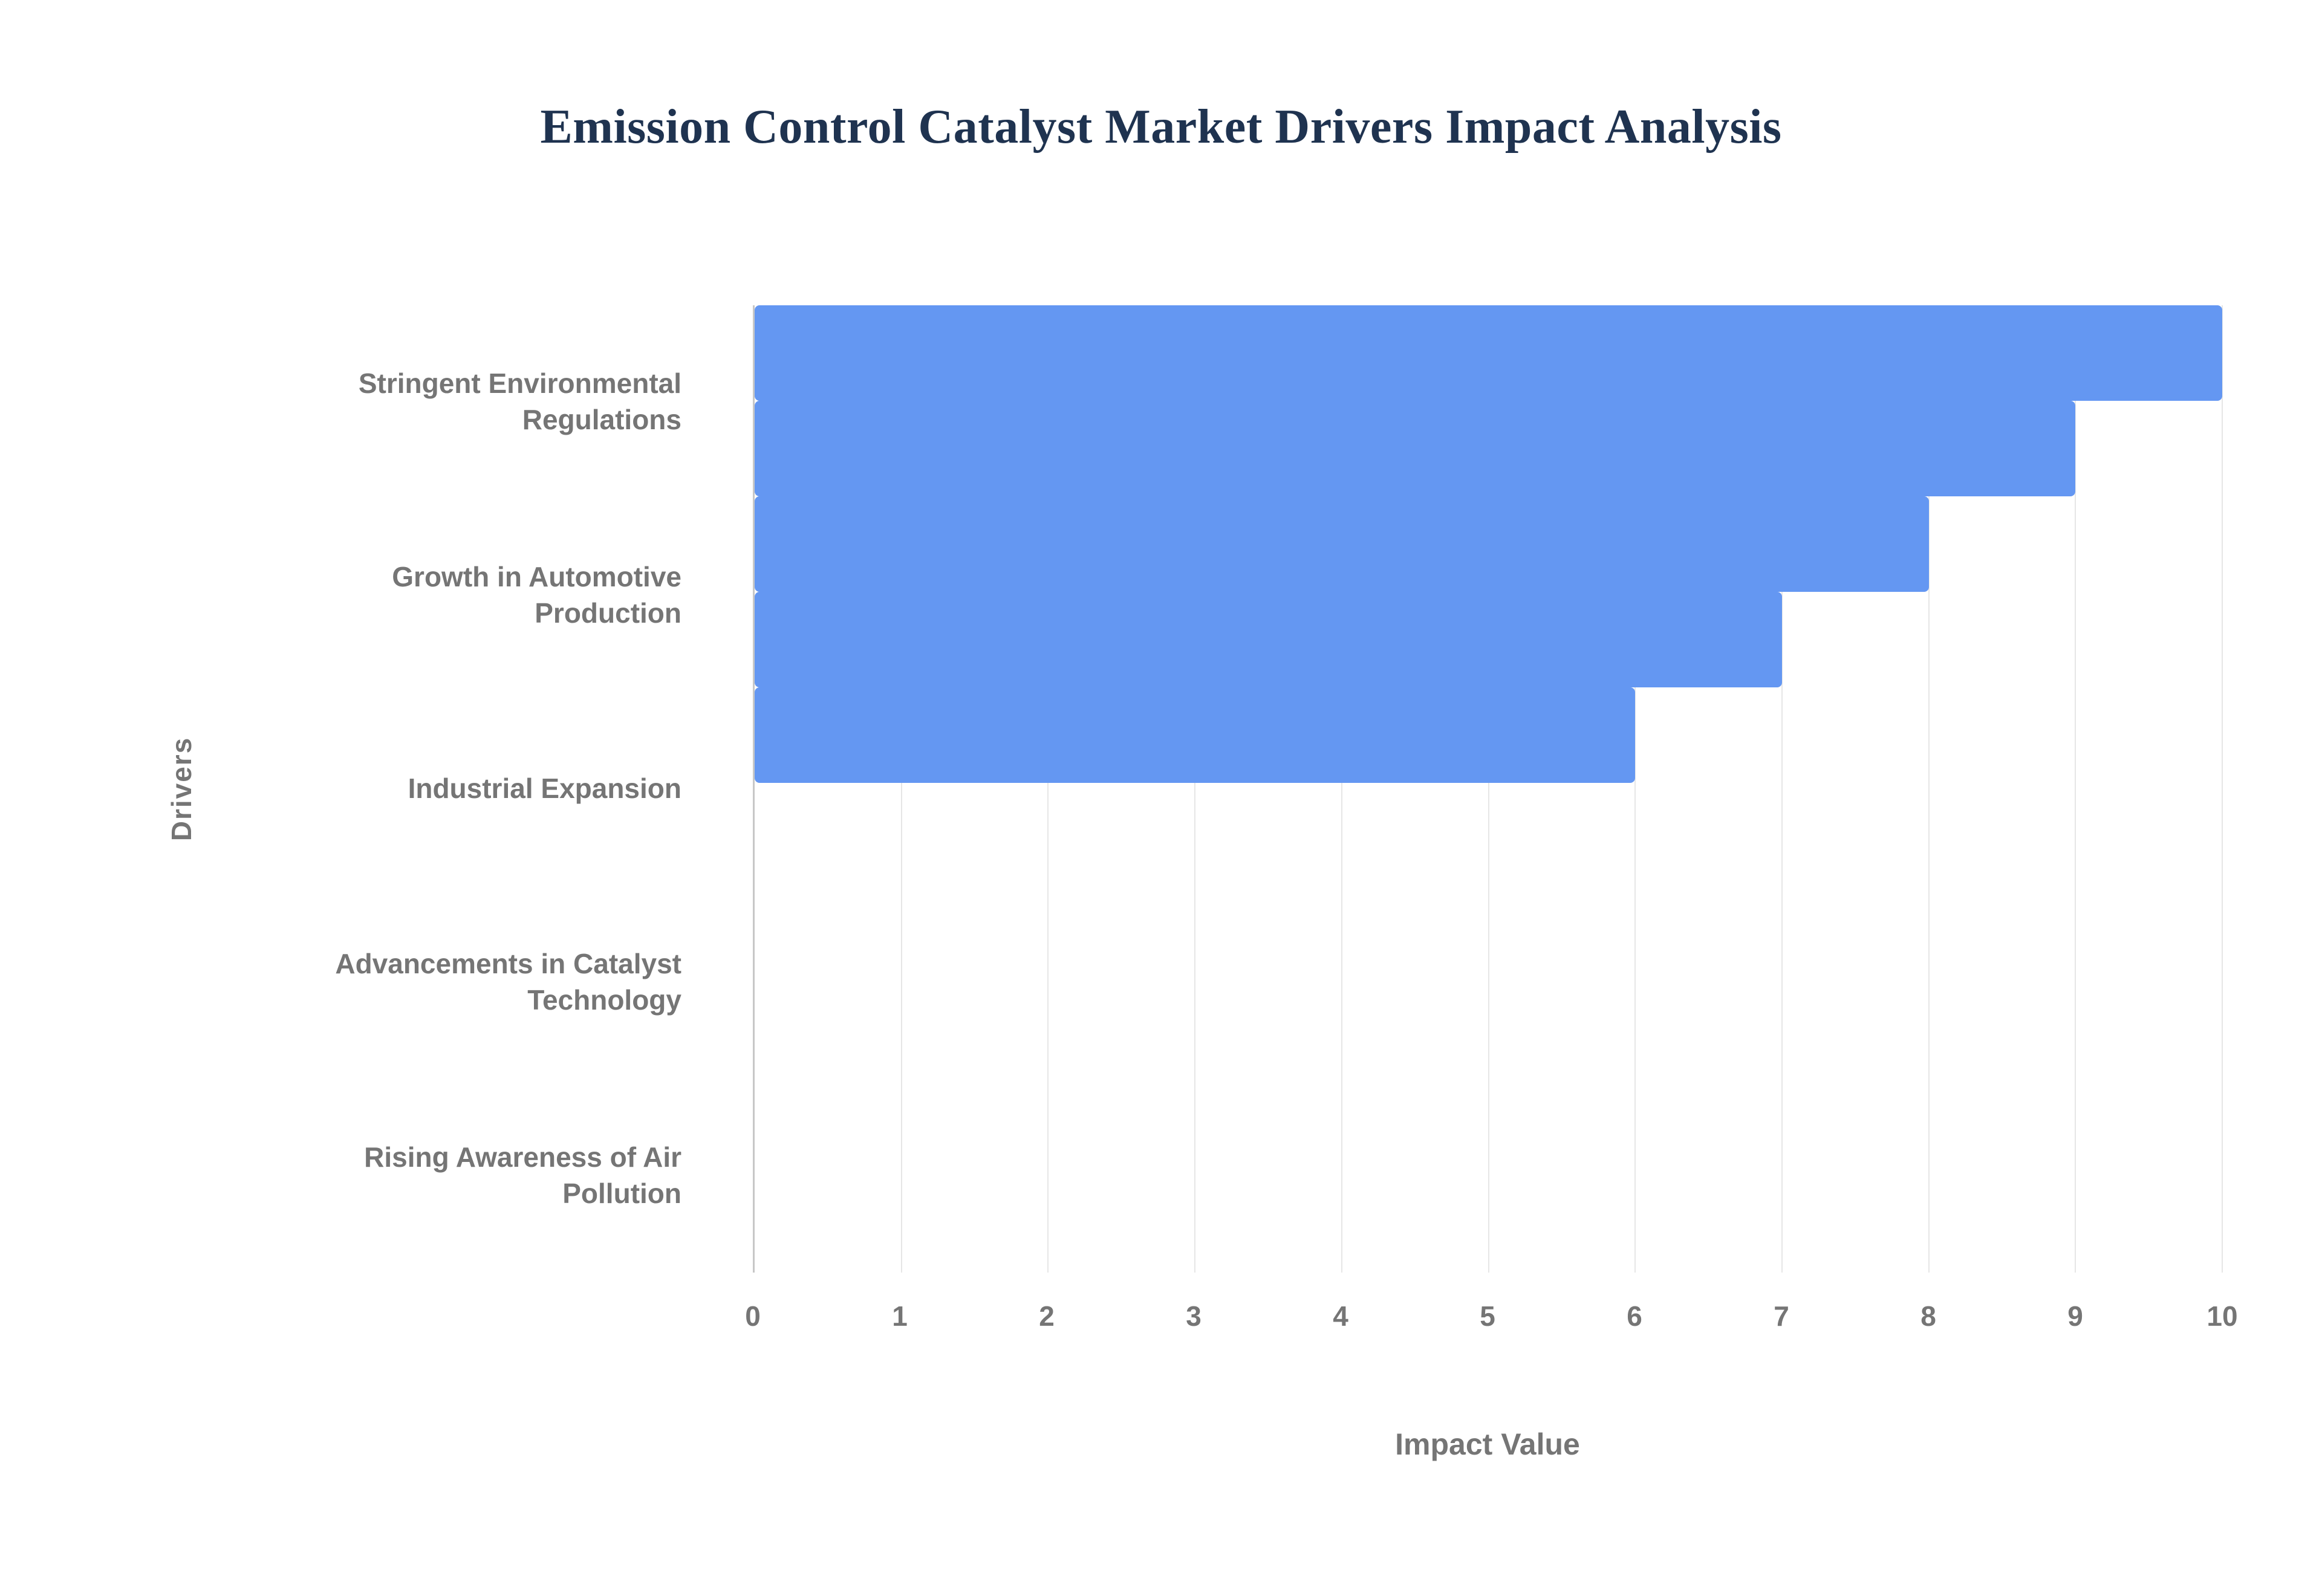 The image size is (2322, 1596). What do you see at coordinates (2075, 1316) in the screenshot?
I see `x-tick-label: 9` at bounding box center [2075, 1316].